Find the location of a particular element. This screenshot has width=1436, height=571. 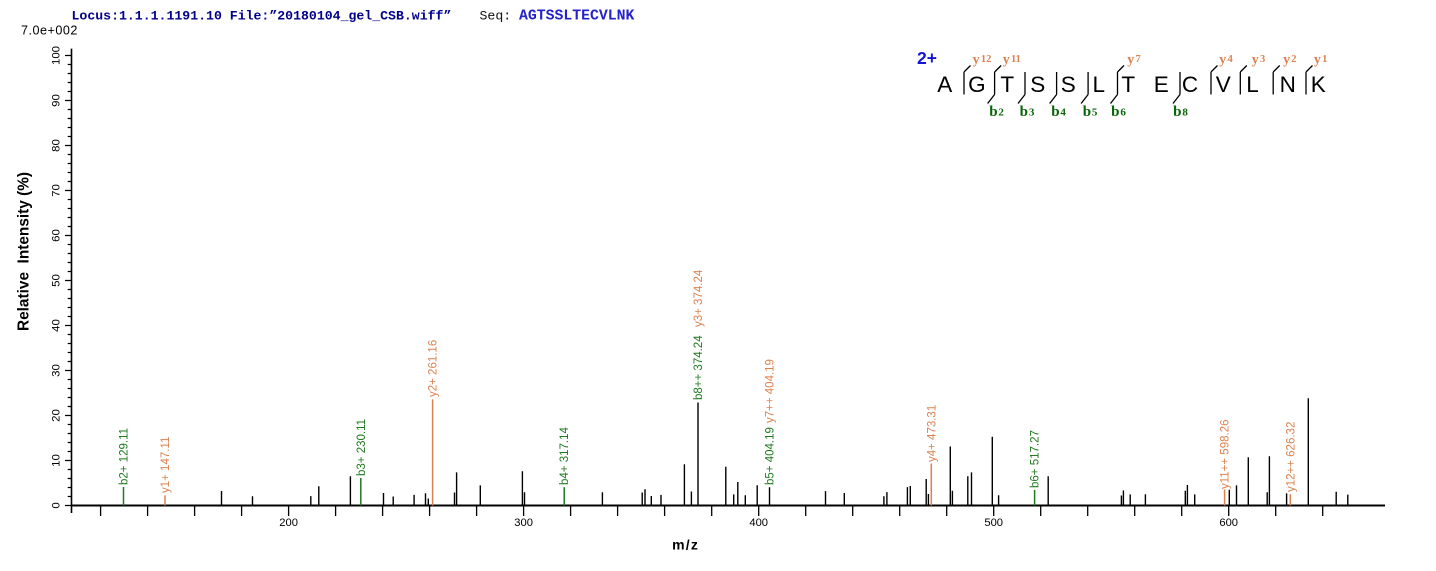

svg-text: G is located at coordinates (977, 84).